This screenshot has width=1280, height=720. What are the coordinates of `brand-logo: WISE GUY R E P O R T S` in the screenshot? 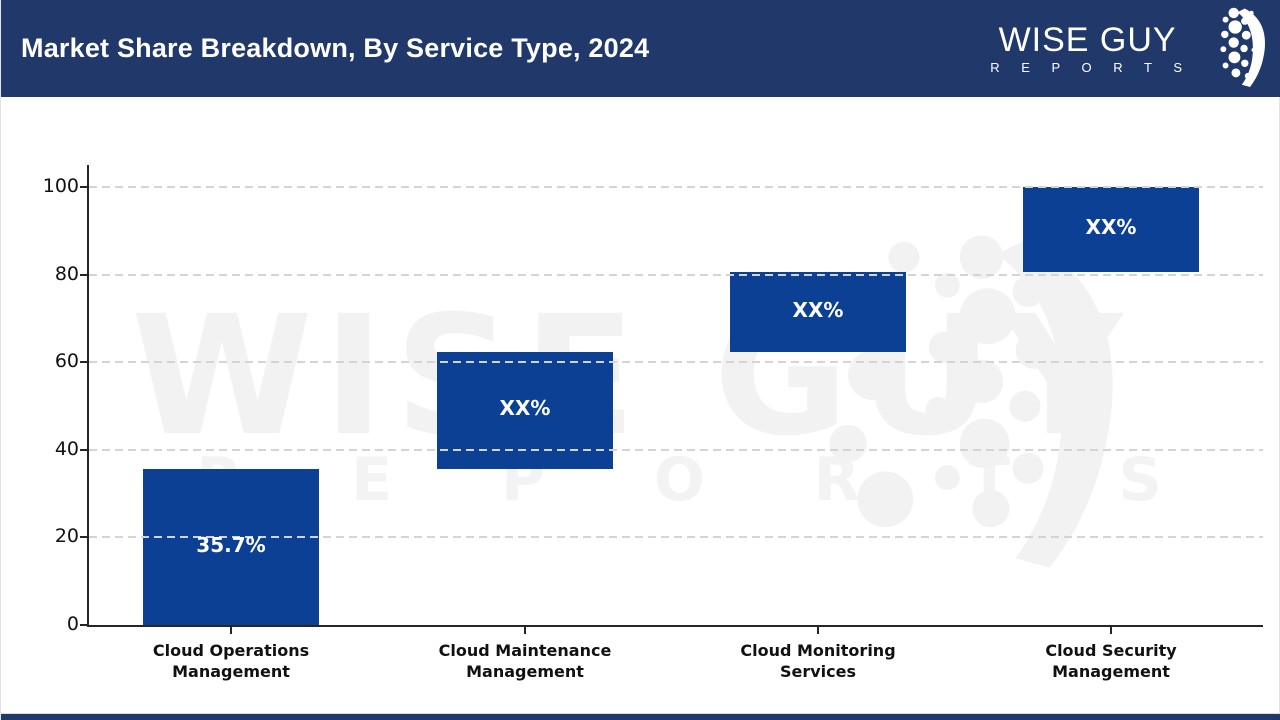 It's located at (1125, 49).